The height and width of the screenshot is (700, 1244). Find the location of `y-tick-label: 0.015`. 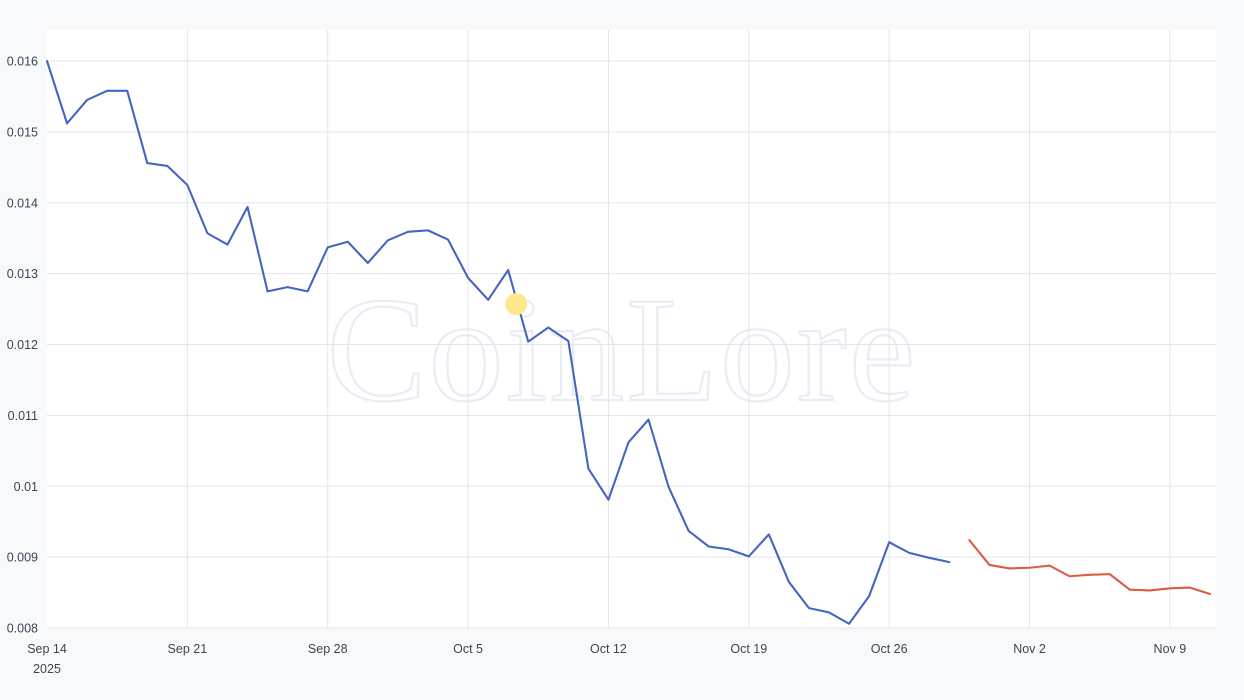

y-tick-label: 0.015 is located at coordinates (22, 132).